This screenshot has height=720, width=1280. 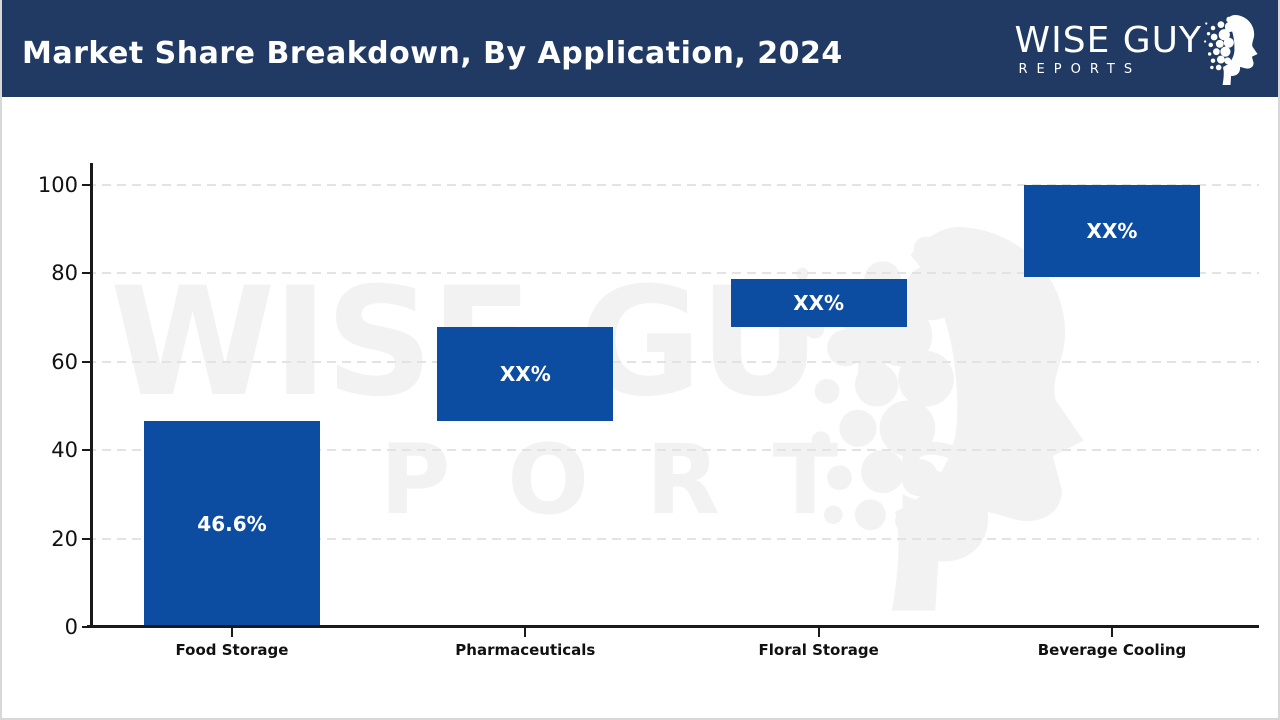 I want to click on head-profile-icon, so click(x=1231, y=49).